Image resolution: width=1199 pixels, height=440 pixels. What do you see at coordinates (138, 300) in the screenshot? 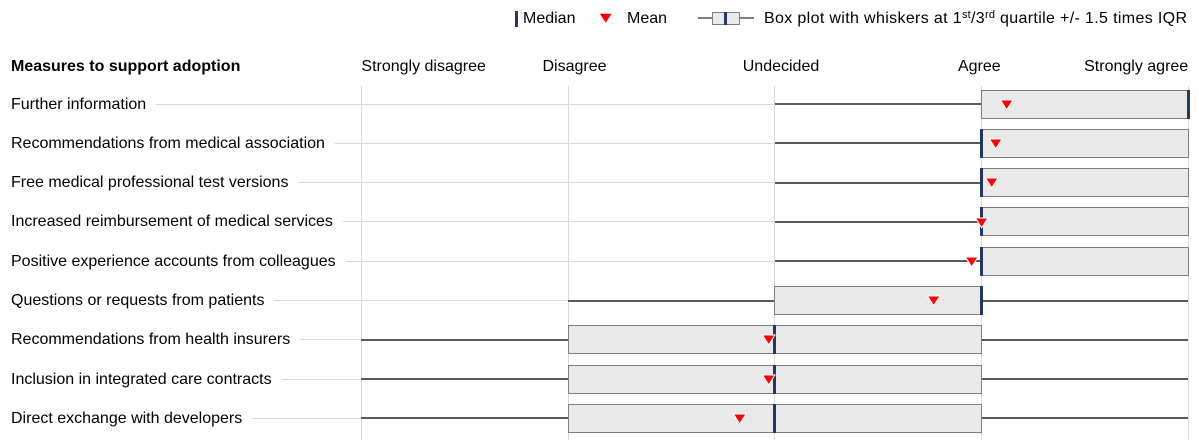
I see `row-label: Questions or requests from patients` at bounding box center [138, 300].